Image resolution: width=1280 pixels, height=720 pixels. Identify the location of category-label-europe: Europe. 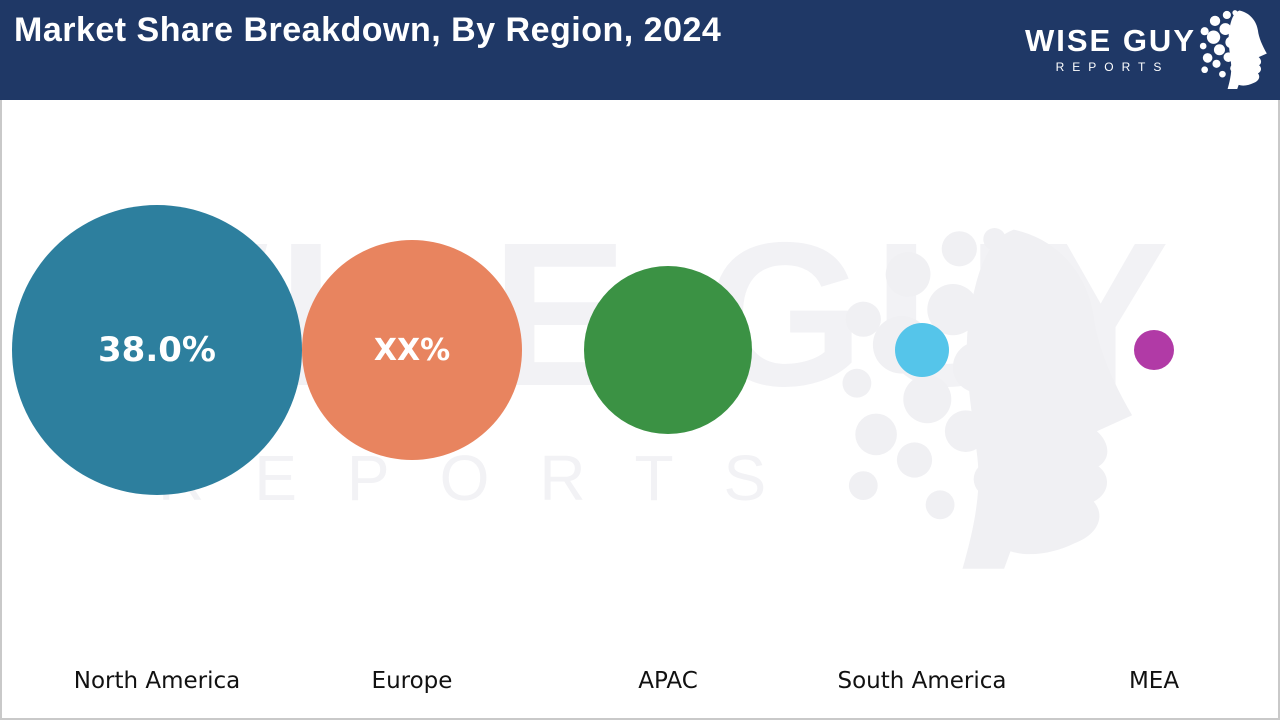
(412, 681).